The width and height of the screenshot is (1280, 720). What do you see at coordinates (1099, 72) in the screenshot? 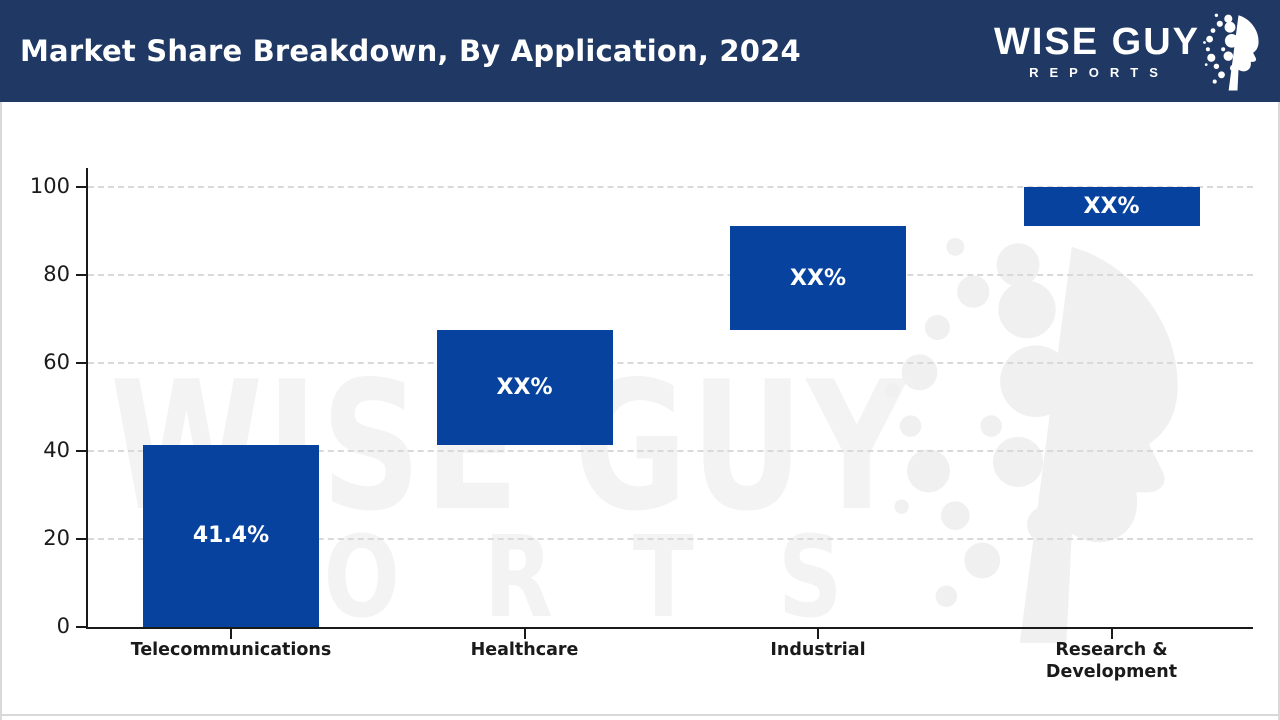
I see `logo-subtitle: REPORTS` at bounding box center [1099, 72].